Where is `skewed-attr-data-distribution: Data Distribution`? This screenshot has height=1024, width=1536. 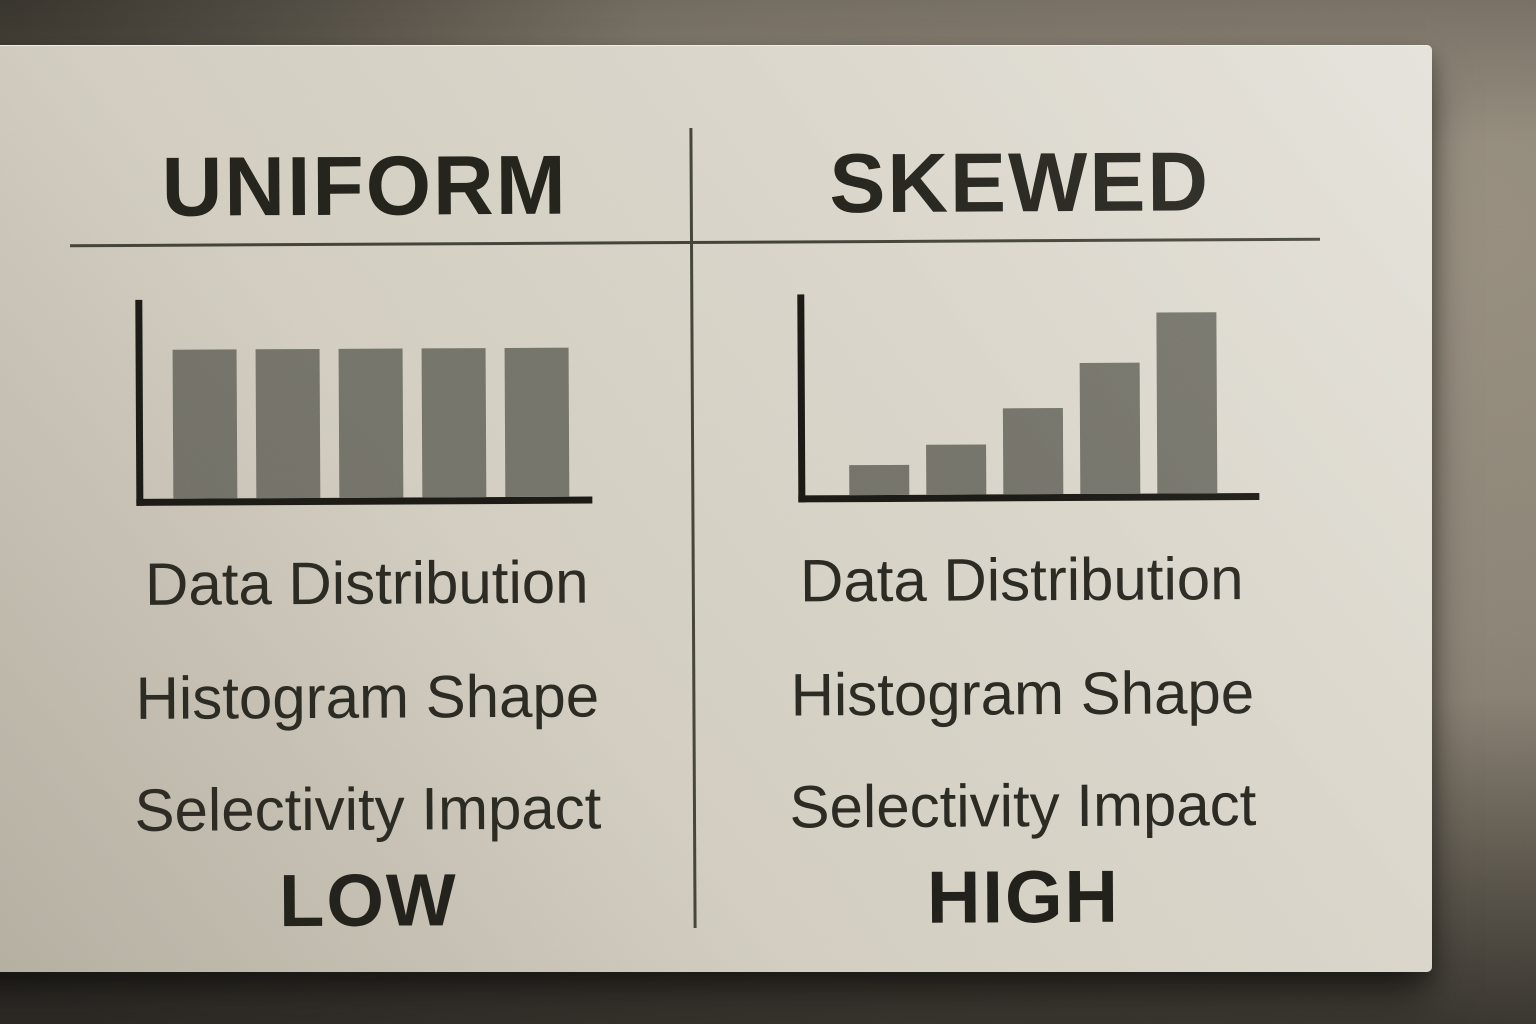
skewed-attr-data-distribution: Data Distribution is located at coordinates (1021, 580).